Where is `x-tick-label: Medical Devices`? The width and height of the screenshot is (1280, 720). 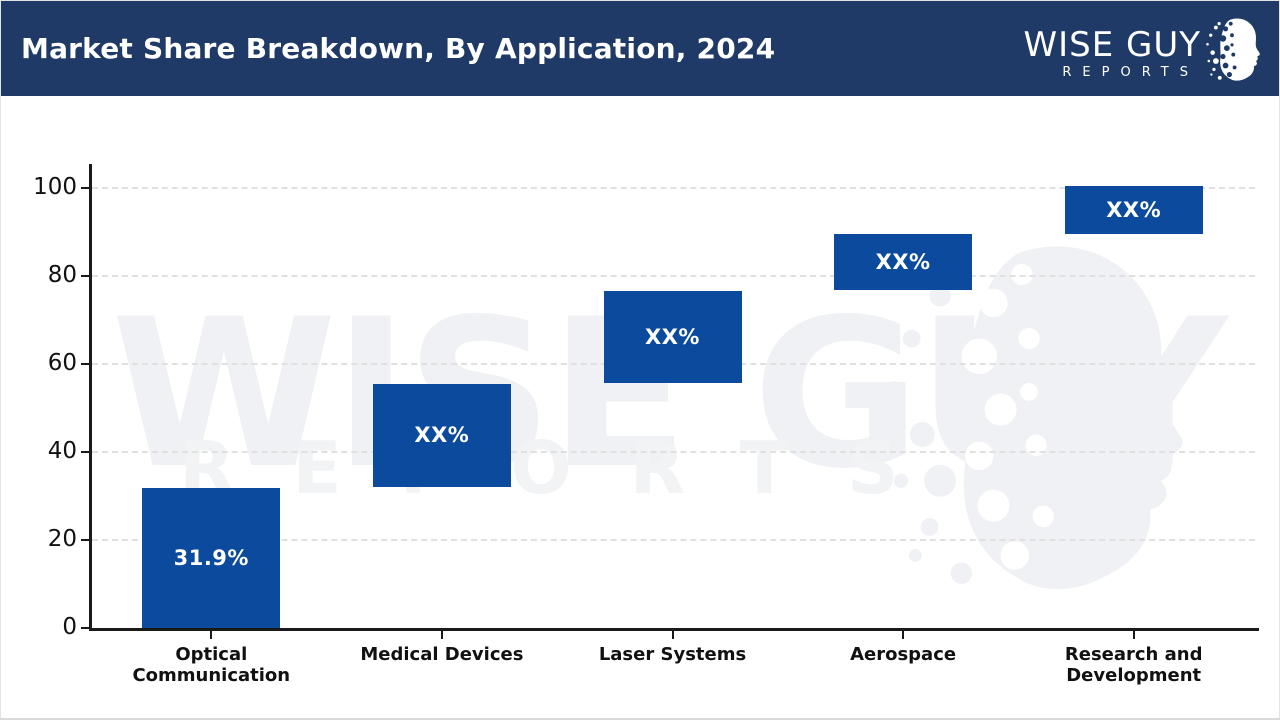 x-tick-label: Medical Devices is located at coordinates (442, 654).